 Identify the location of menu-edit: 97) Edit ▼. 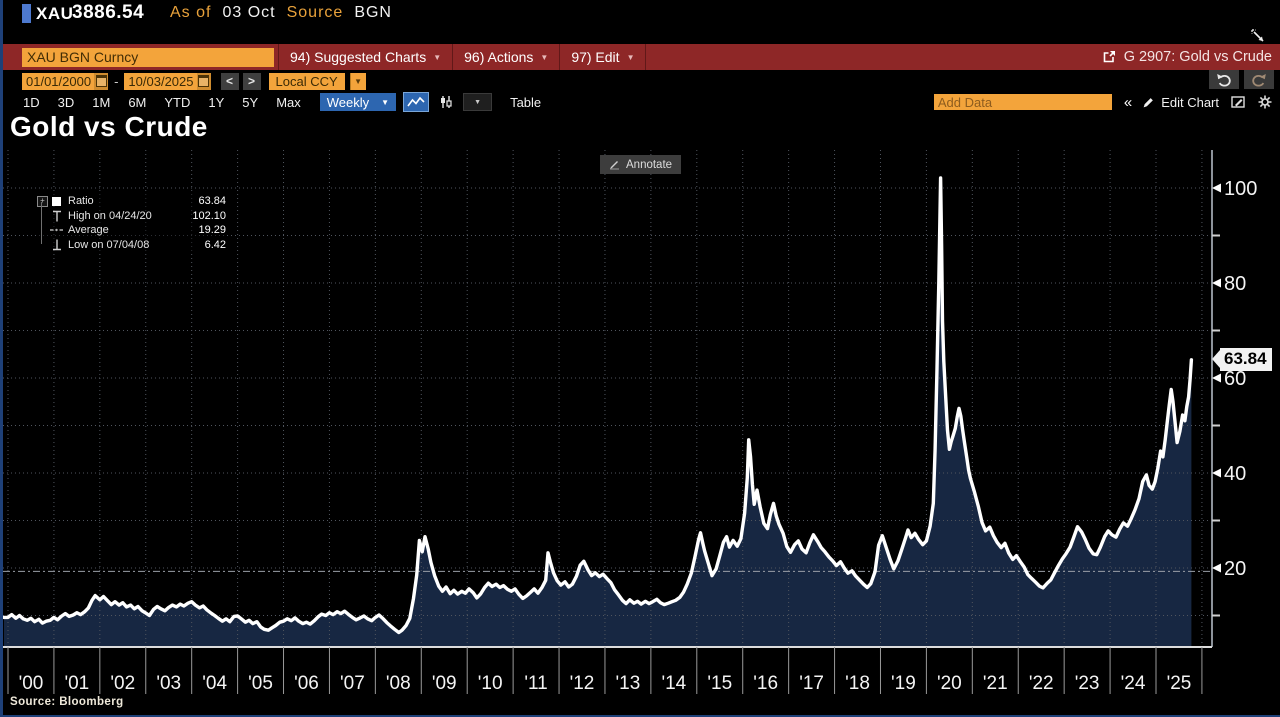
(603, 57).